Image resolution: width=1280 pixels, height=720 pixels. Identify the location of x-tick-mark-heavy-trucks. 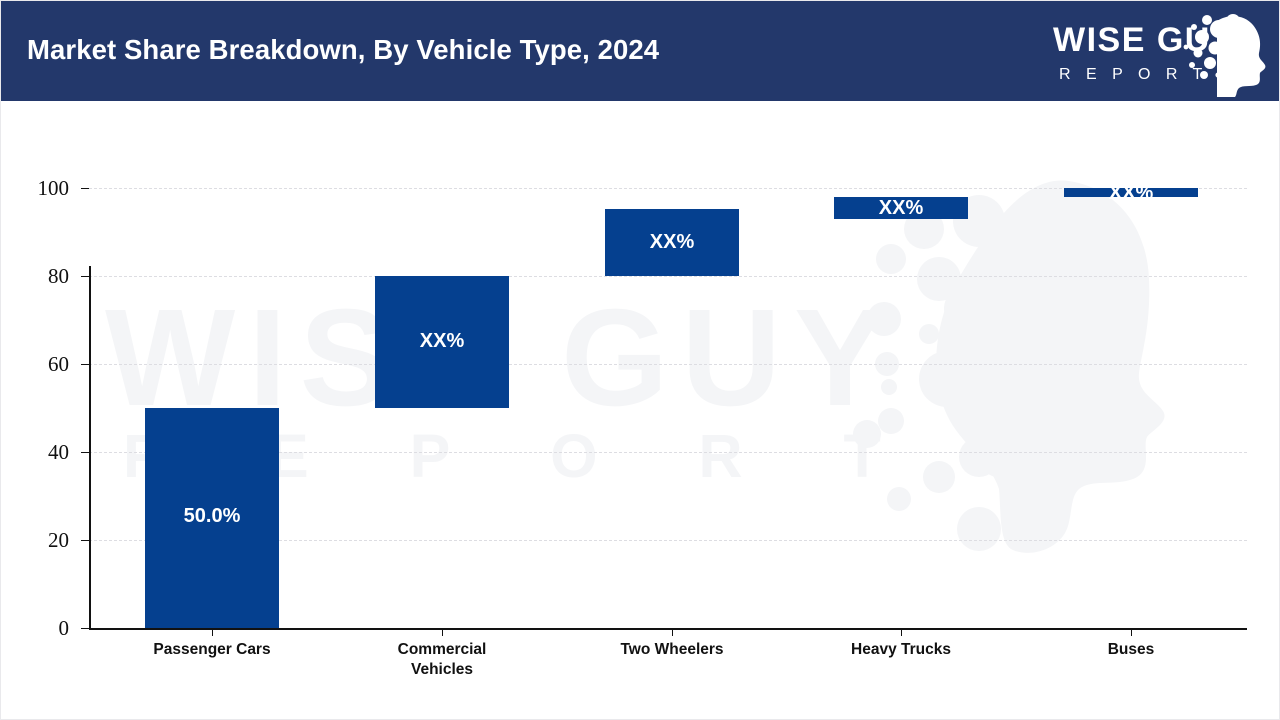
(901, 632).